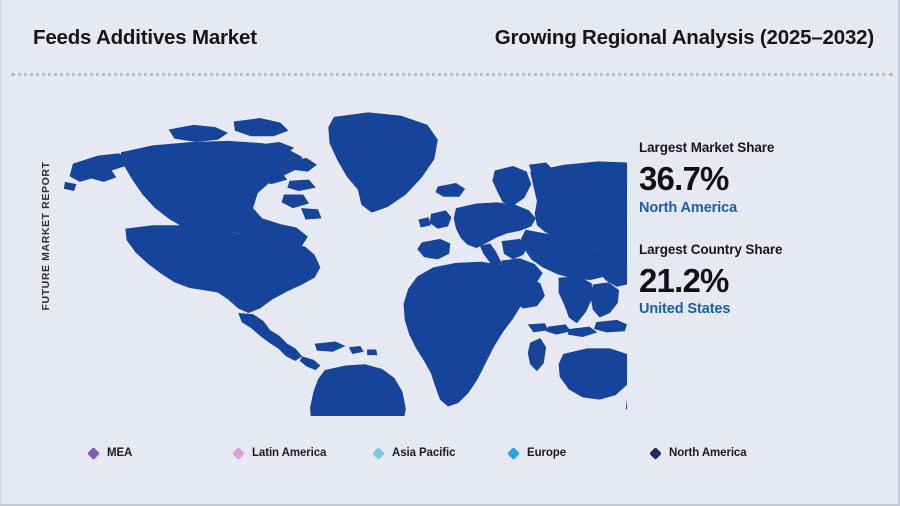  Describe the element at coordinates (46, 236) in the screenshot. I see `brand-watermark: FUTURE MARKET REPORT` at that location.